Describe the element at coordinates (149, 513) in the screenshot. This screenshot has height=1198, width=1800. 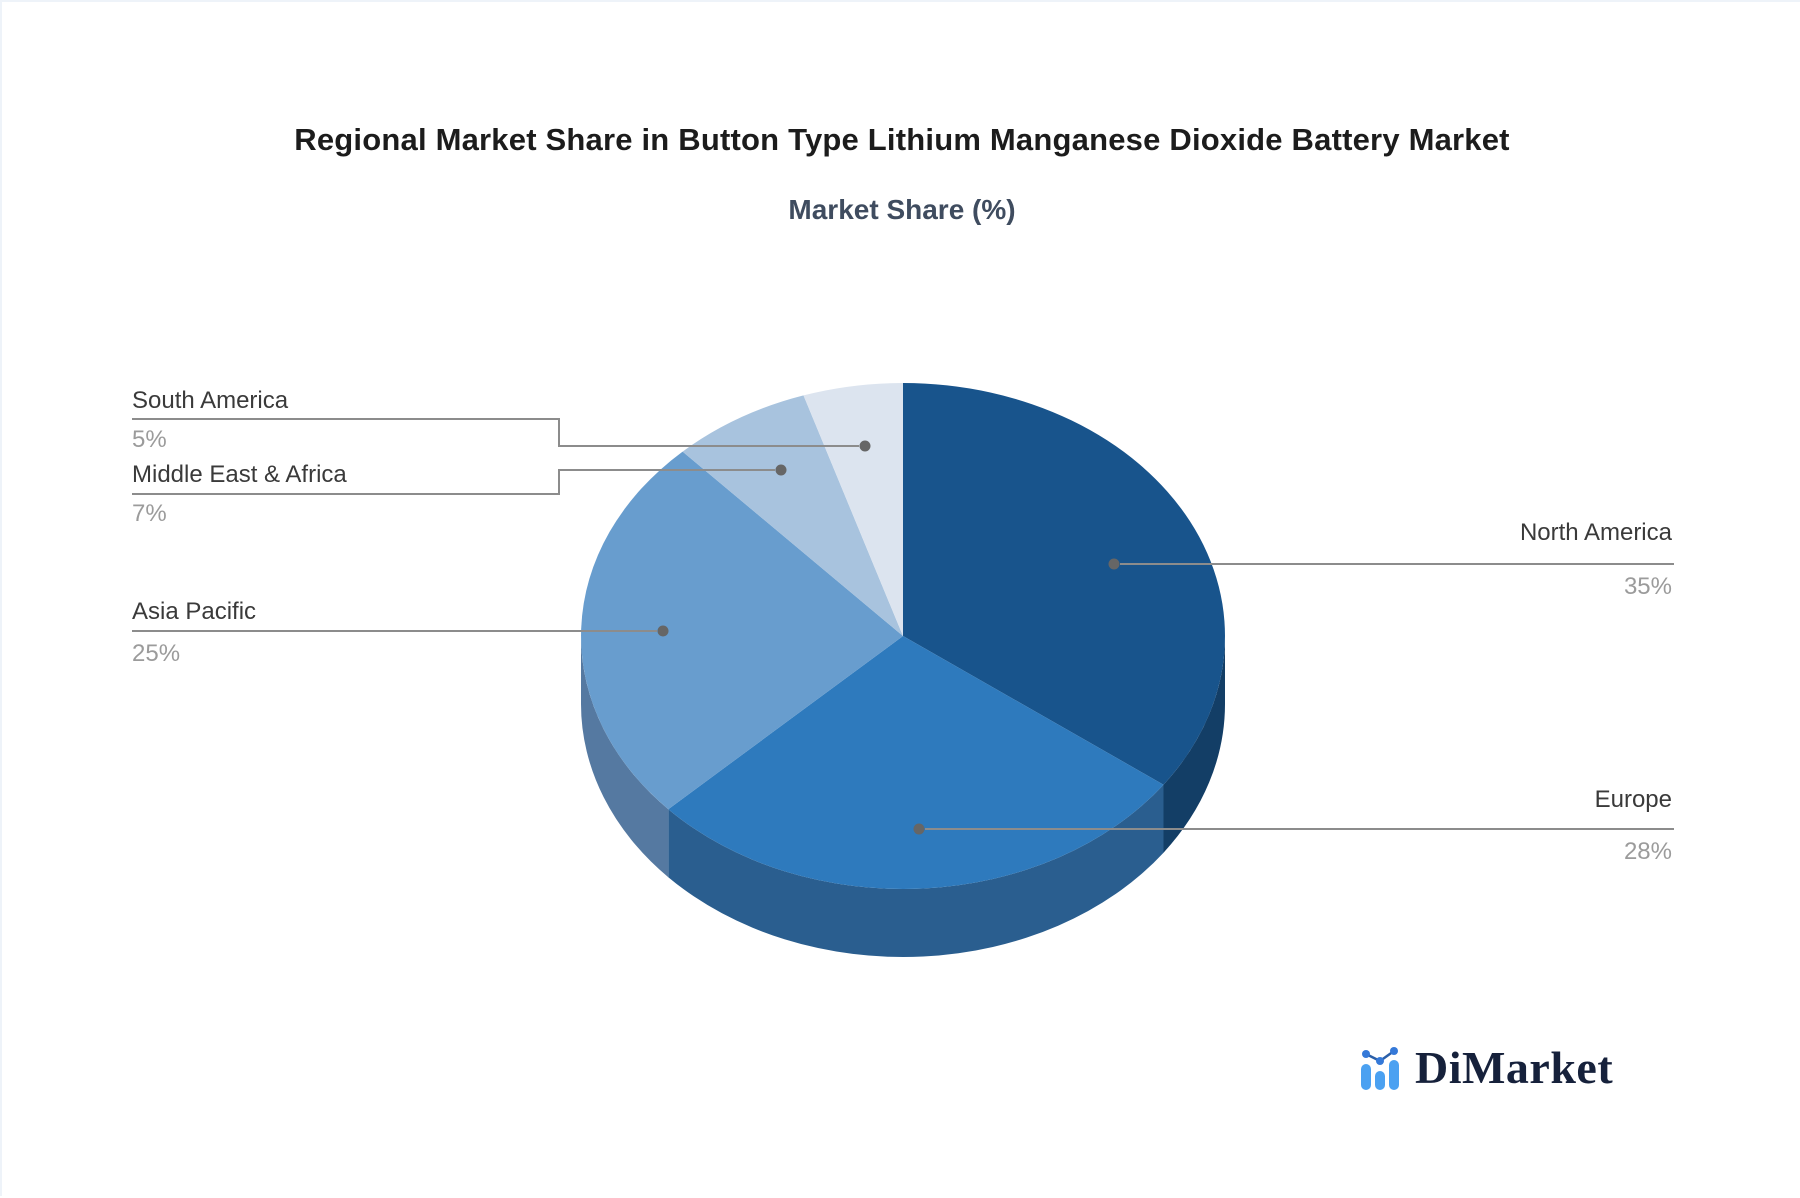
I see `pct-middle-east-africa: 7%` at that location.